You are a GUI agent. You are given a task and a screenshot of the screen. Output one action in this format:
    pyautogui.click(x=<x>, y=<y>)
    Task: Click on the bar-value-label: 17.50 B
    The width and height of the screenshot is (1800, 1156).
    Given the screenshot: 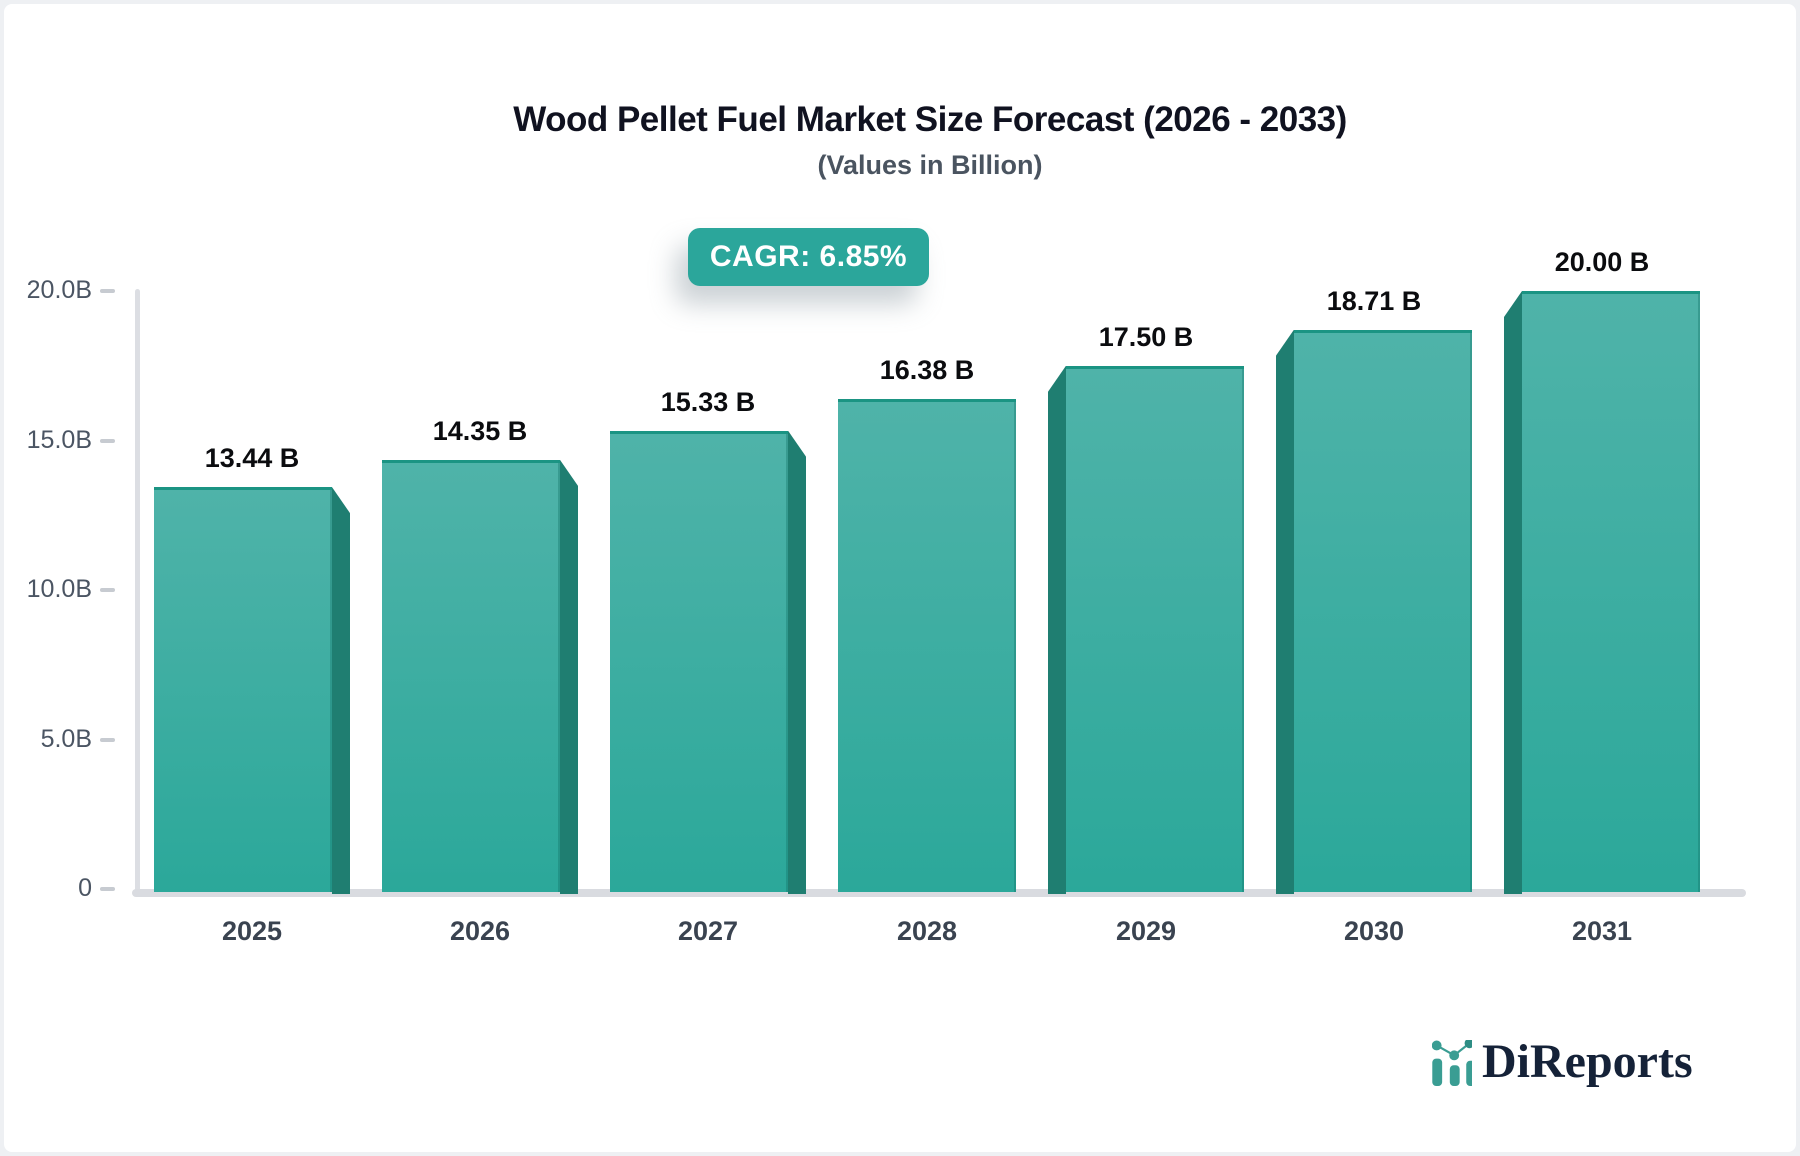 What is the action you would take?
    pyautogui.click(x=1146, y=336)
    